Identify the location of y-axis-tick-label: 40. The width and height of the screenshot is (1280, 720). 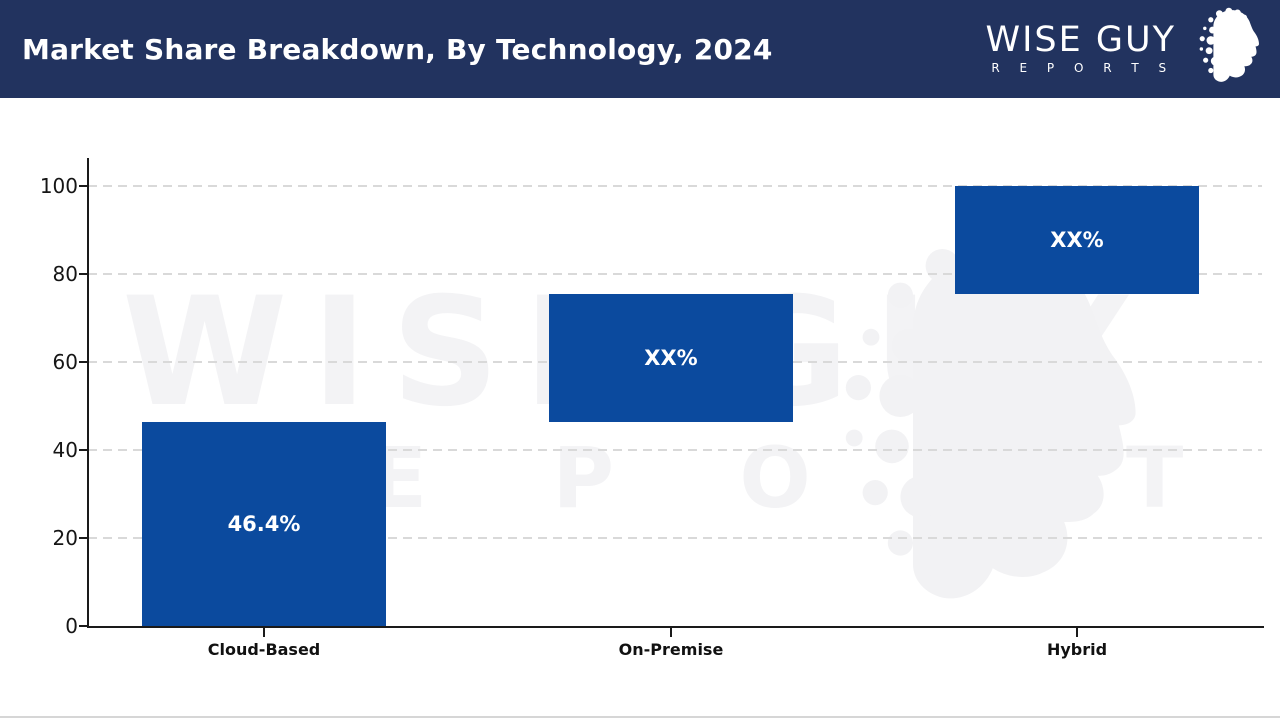
(65, 450).